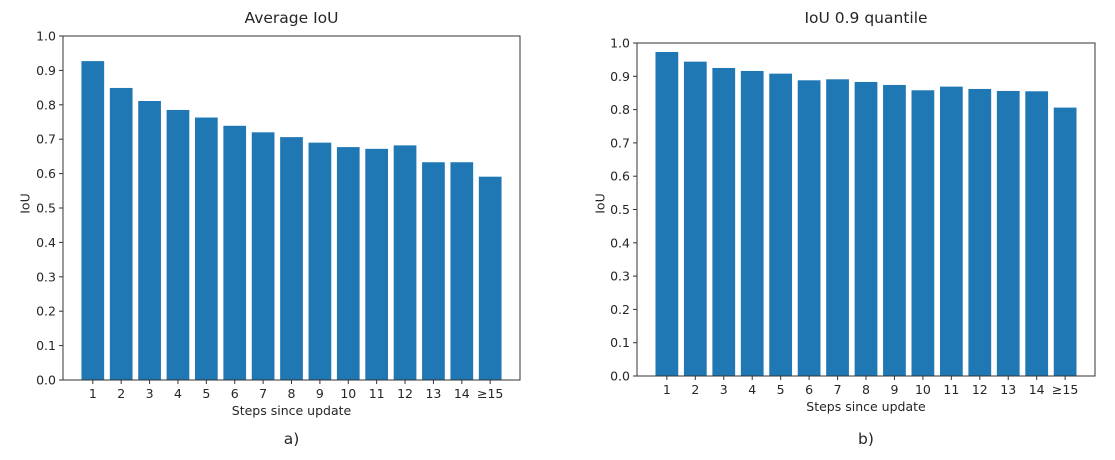  Describe the element at coordinates (866, 18) in the screenshot. I see `chart-title: IoU 0.9 quantile` at that location.